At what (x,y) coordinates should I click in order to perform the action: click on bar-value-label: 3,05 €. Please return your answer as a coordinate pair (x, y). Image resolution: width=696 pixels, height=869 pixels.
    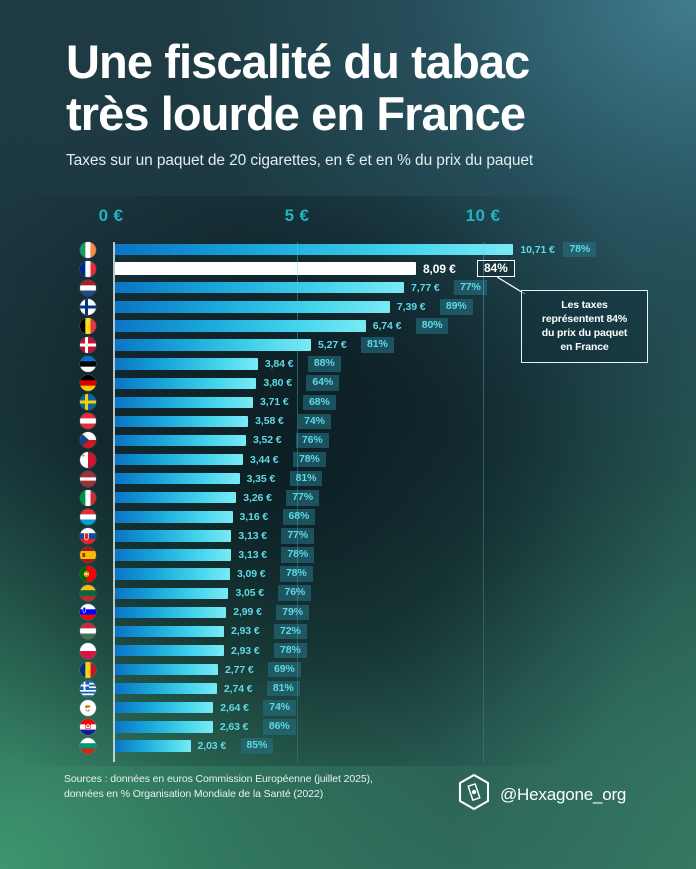
    Looking at the image, I should click on (250, 593).